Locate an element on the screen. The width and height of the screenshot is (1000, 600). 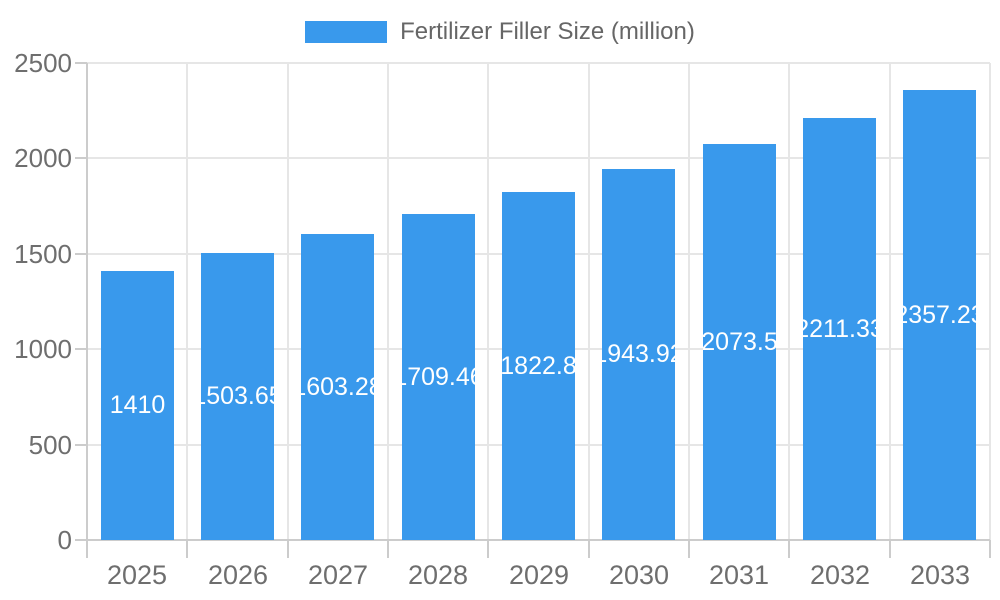
y-axis-label-0: 0 is located at coordinates (64, 540).